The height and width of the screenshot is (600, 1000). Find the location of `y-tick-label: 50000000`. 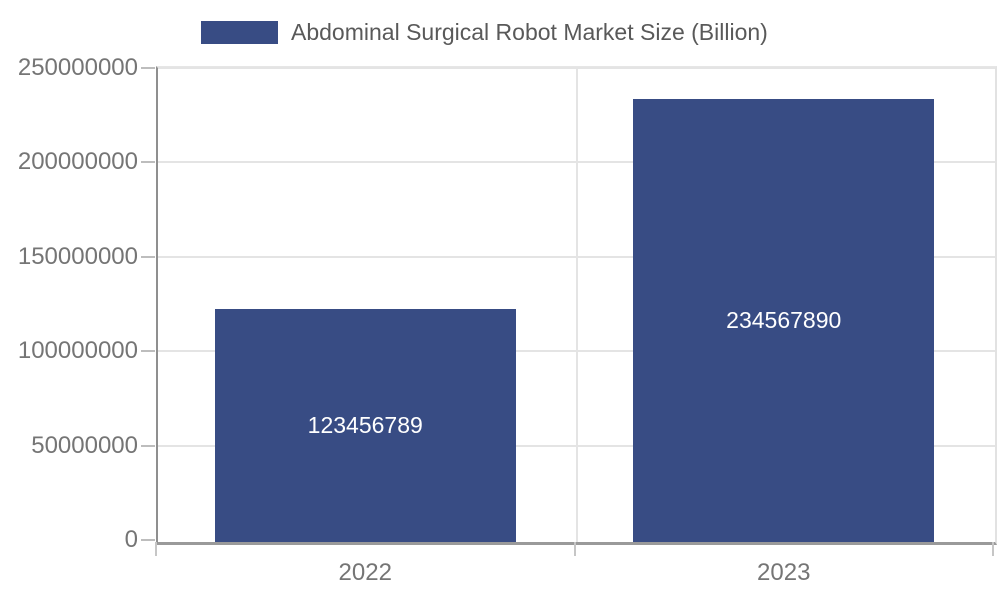

y-tick-label: 50000000 is located at coordinates (84, 445).